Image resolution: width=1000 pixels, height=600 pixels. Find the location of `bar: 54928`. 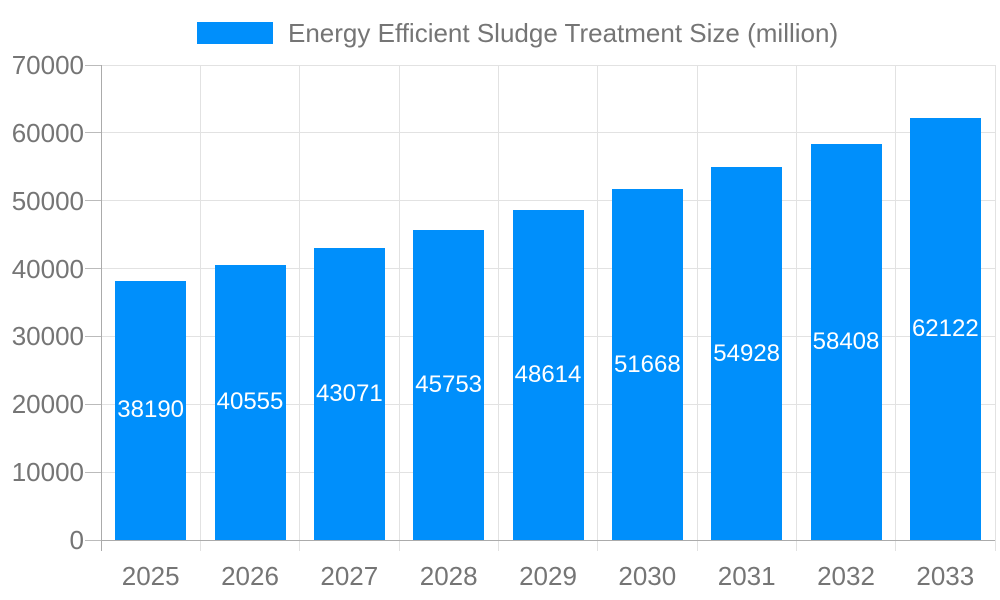

bar: 54928 is located at coordinates (747, 353).